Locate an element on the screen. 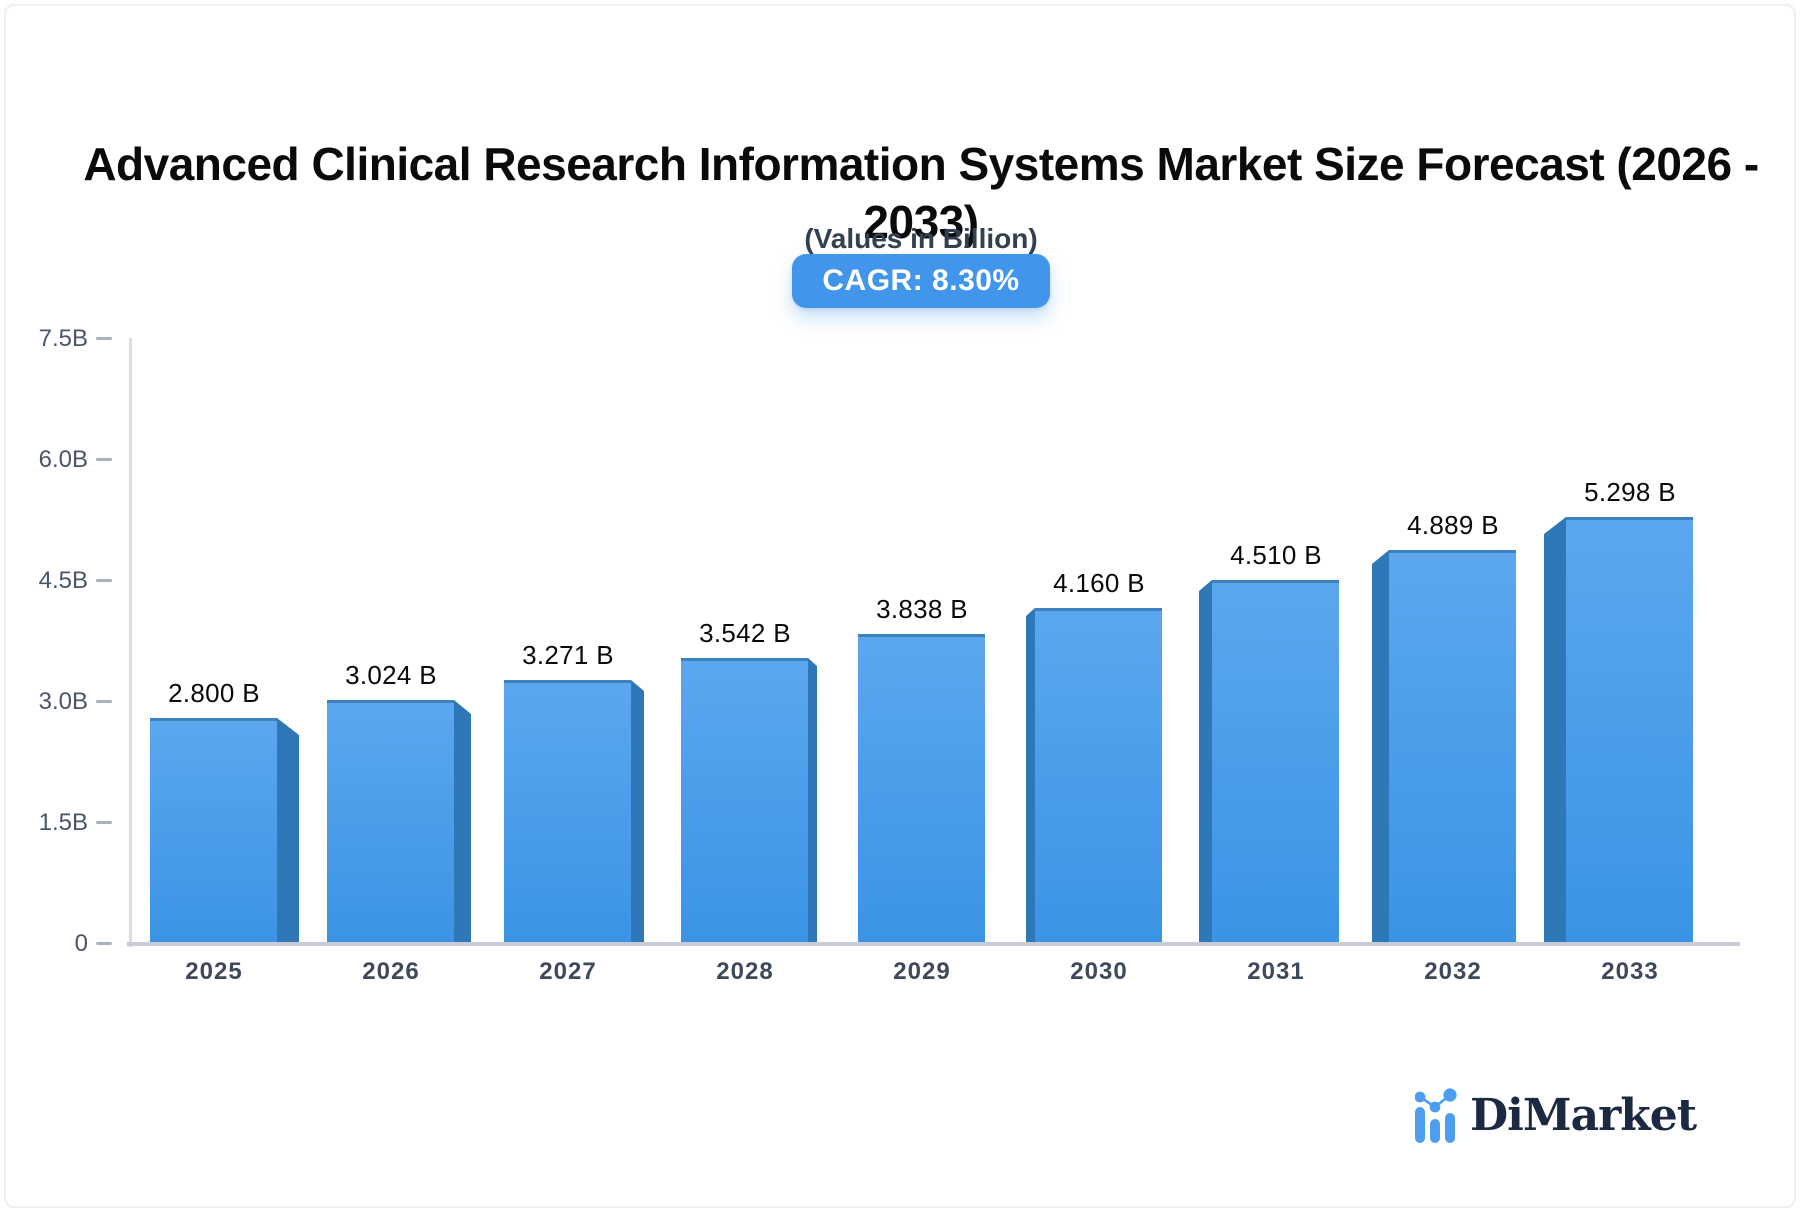 The height and width of the screenshot is (1212, 1800). chart-subtitle: (Values in Billion) is located at coordinates (921, 238).